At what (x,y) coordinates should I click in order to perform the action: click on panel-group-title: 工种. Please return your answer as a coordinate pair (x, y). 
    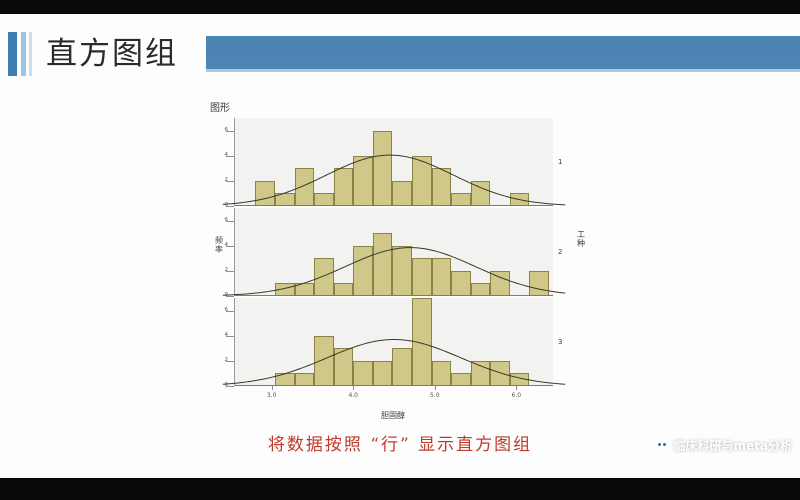
    Looking at the image, I should click on (581, 239).